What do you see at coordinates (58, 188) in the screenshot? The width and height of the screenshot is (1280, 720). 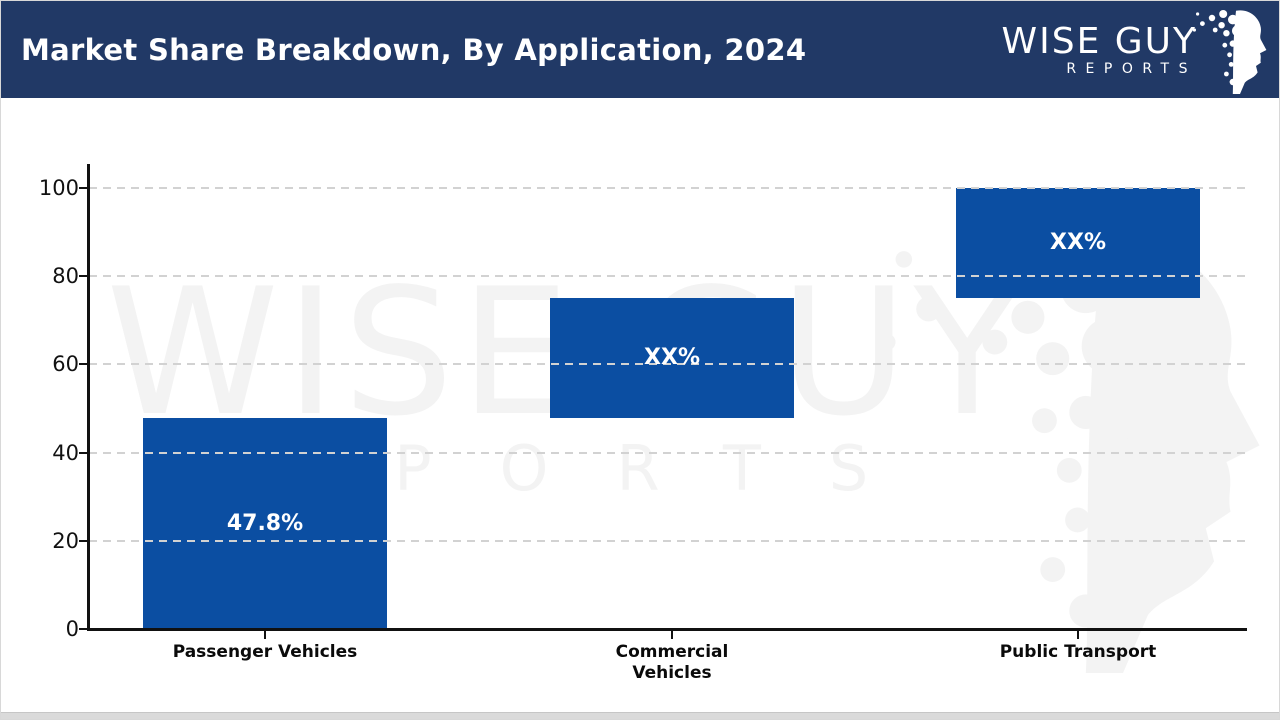 I see `y-tick-label: 100` at bounding box center [58, 188].